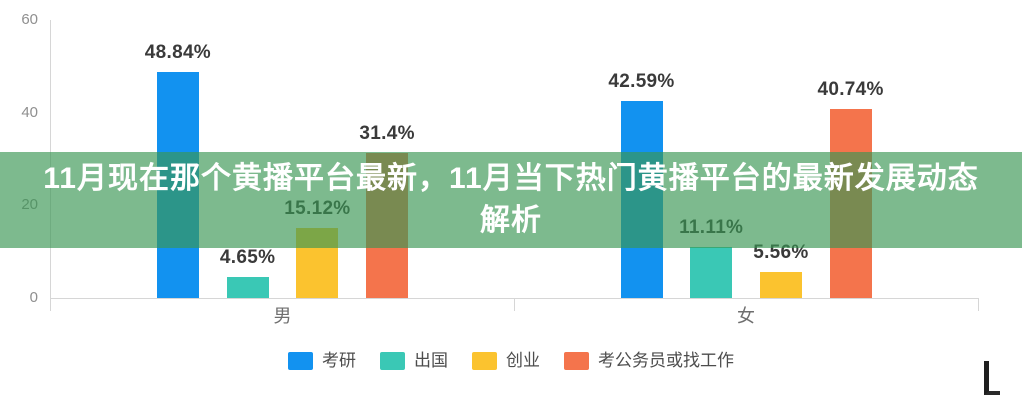 The height and width of the screenshot is (400, 1022). I want to click on chart-legend: 考研 出国 创业 考公务员或找工作, so click(511, 361).